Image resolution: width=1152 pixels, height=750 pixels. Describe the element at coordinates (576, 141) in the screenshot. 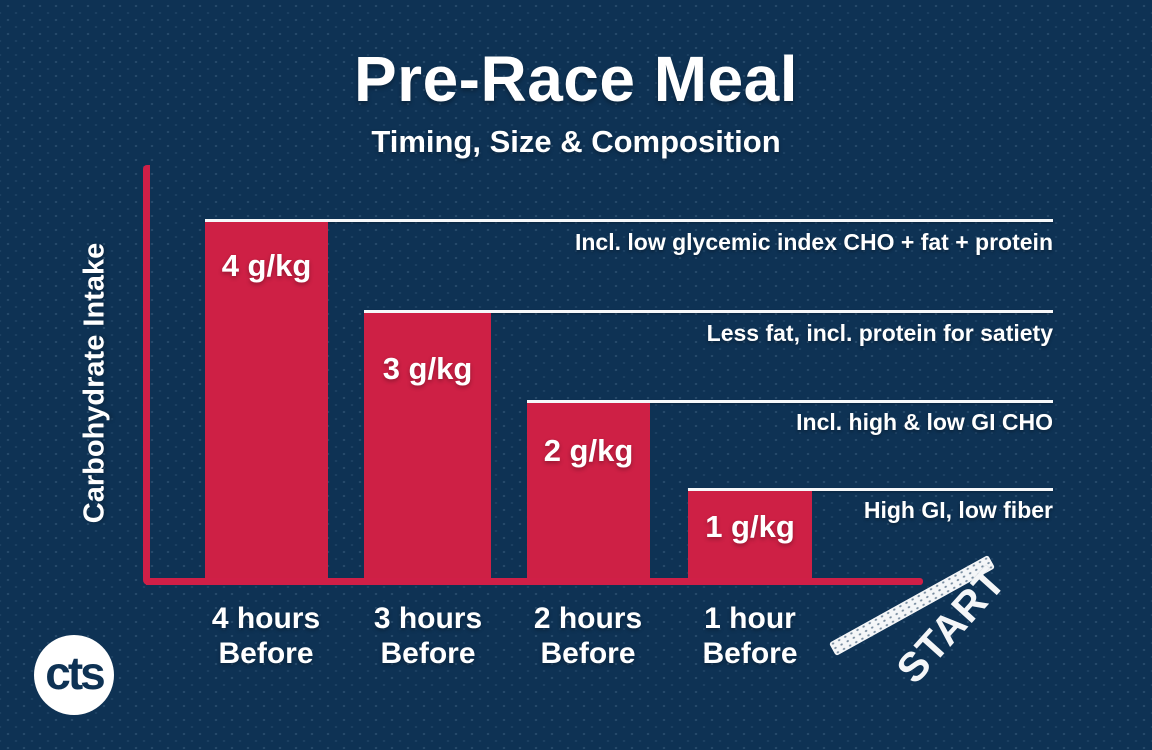

I see `page-subtitle: Timing, Size & Composition` at that location.